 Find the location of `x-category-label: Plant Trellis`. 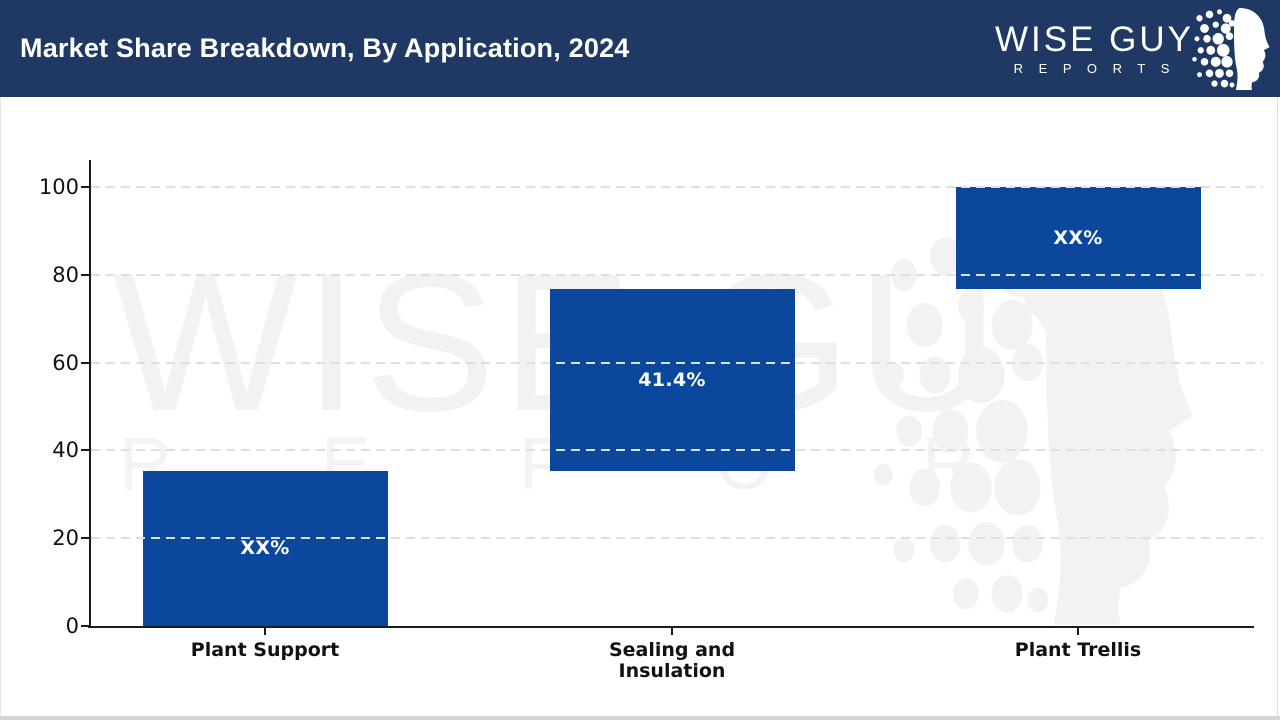

x-category-label: Plant Trellis is located at coordinates (1078, 650).